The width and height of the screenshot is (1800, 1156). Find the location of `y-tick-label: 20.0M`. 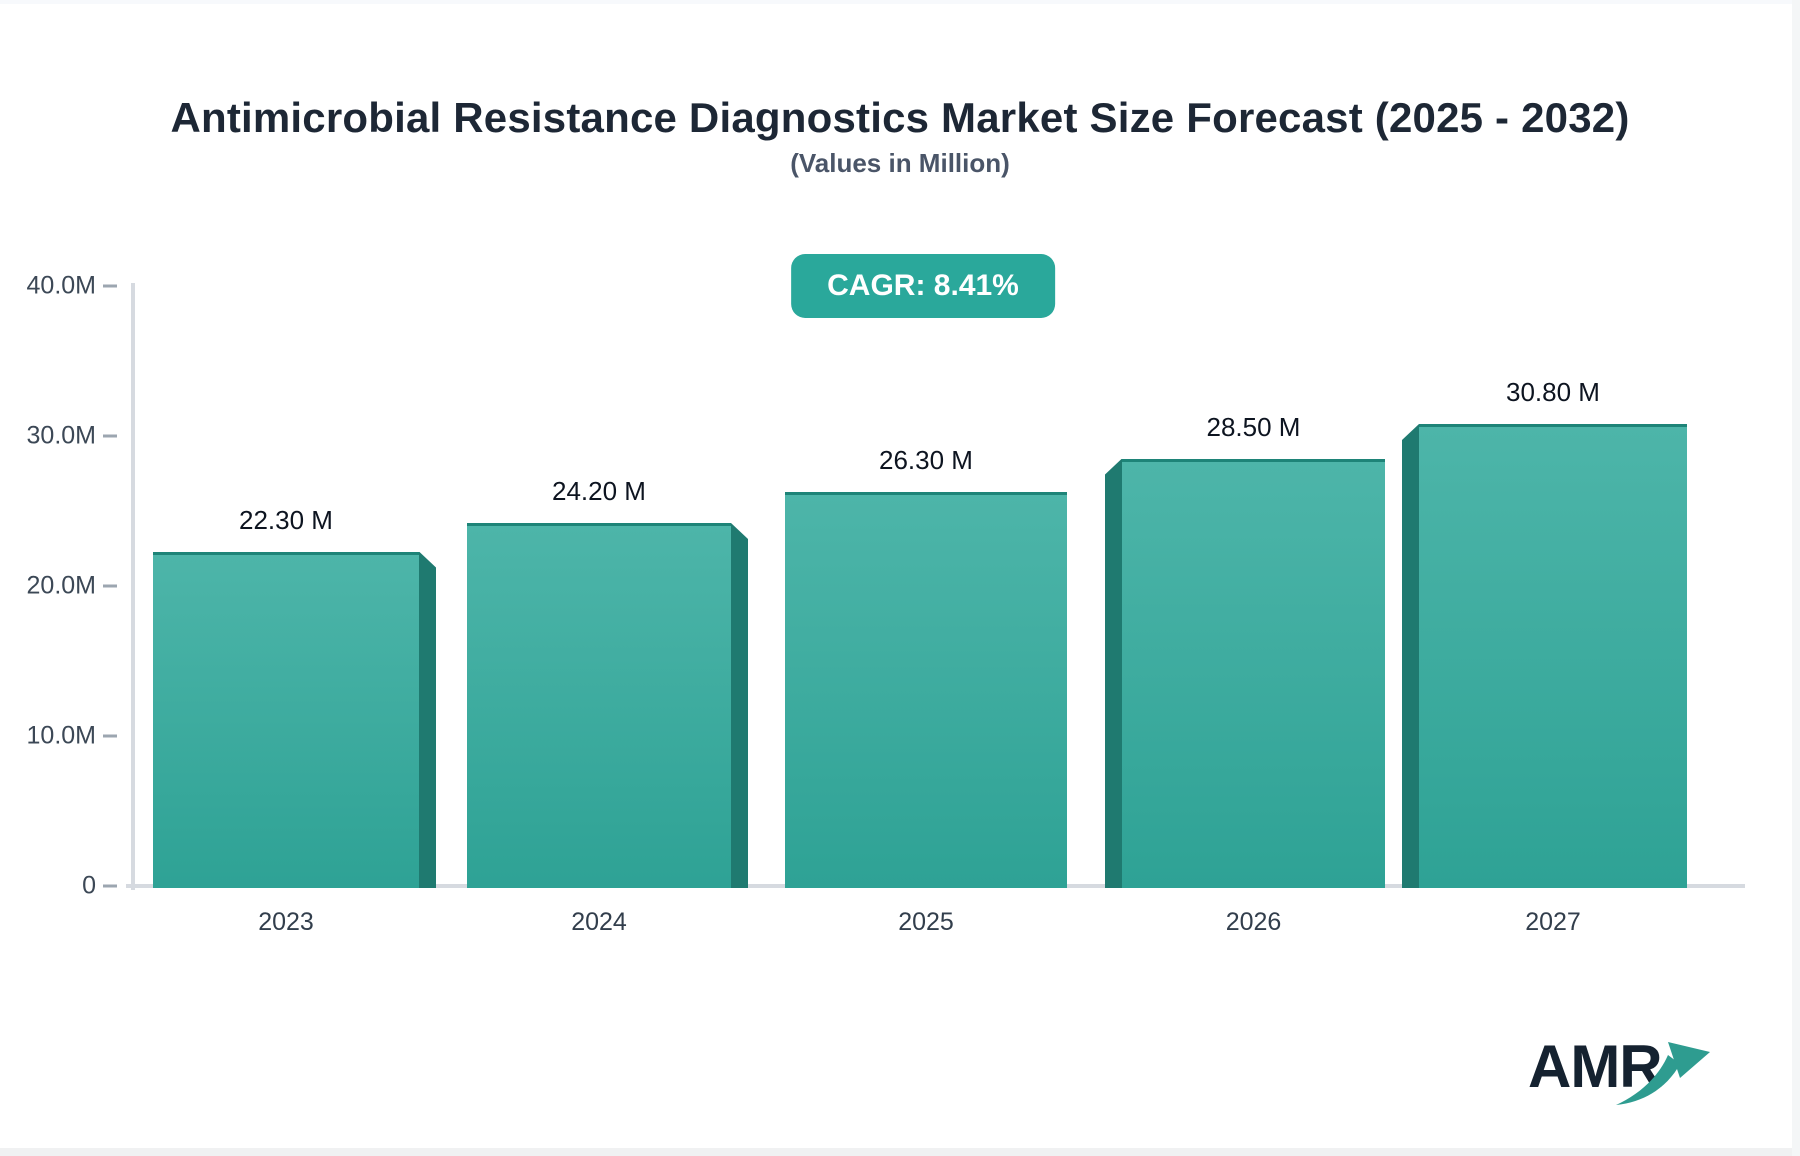

y-tick-label: 20.0M is located at coordinates (61, 585).